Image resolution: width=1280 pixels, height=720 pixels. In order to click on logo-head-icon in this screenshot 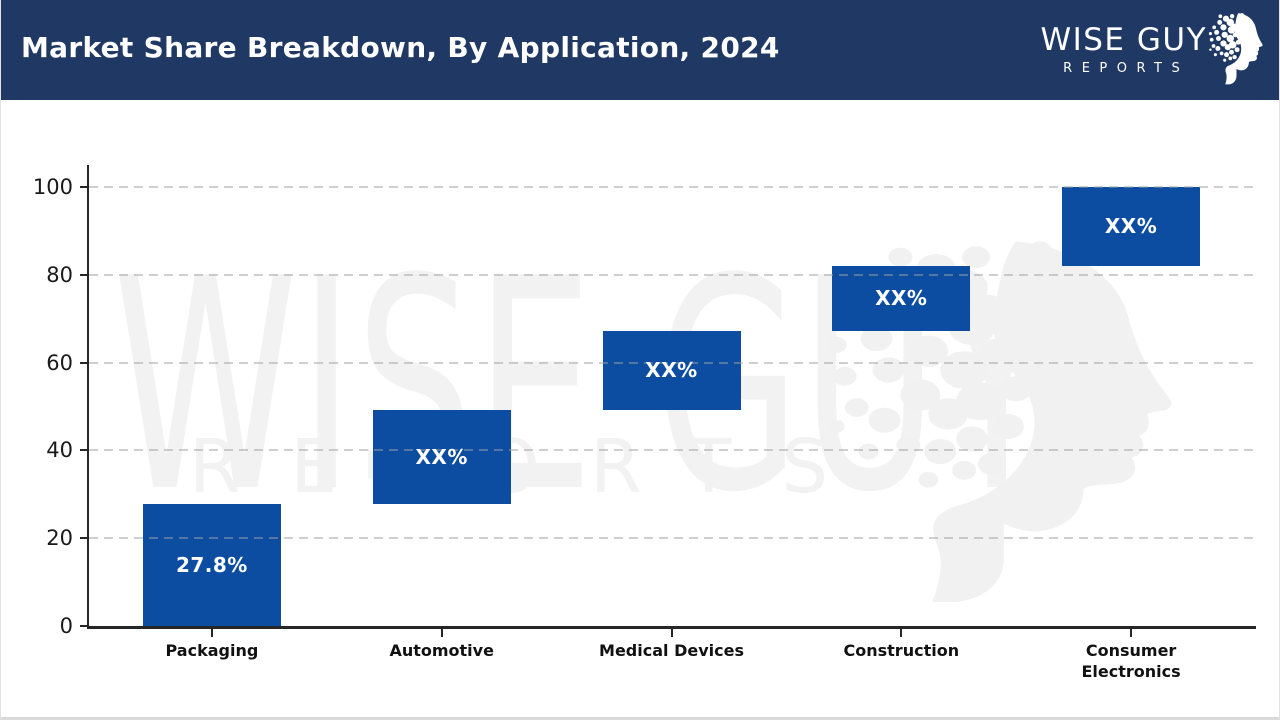, I will do `click(1235, 49)`.